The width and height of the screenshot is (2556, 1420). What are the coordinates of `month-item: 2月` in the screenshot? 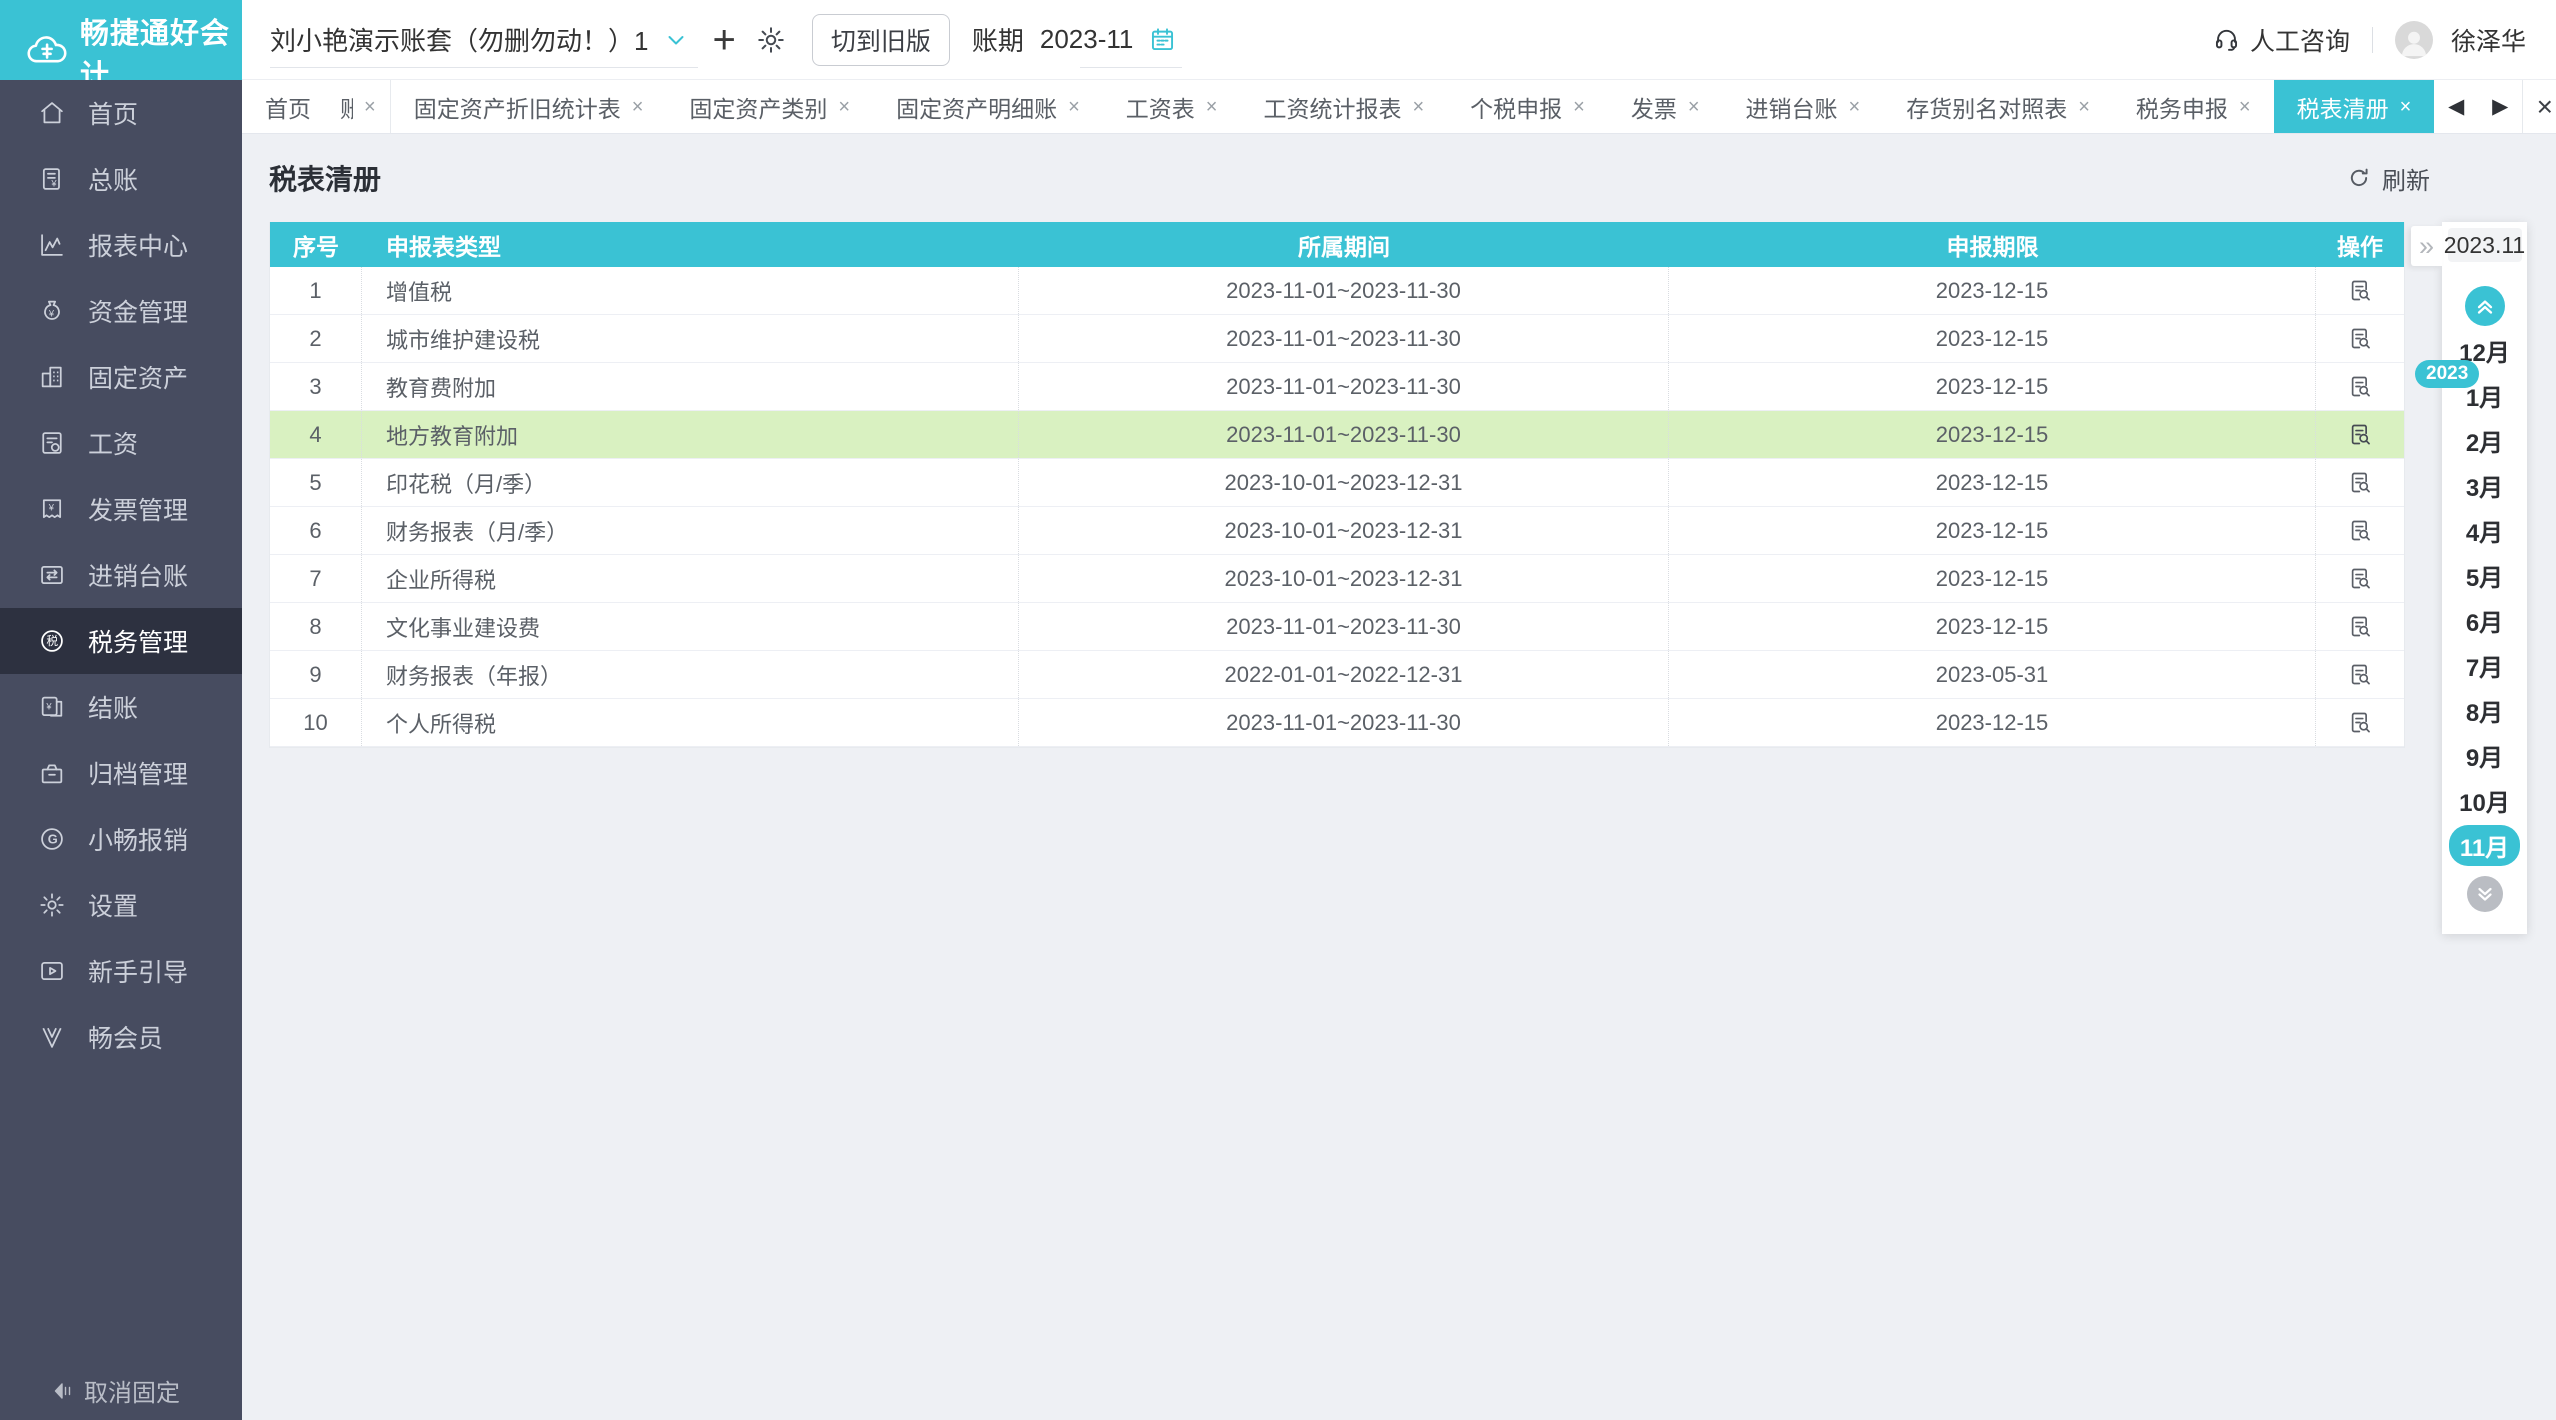 It's located at (2484, 443).